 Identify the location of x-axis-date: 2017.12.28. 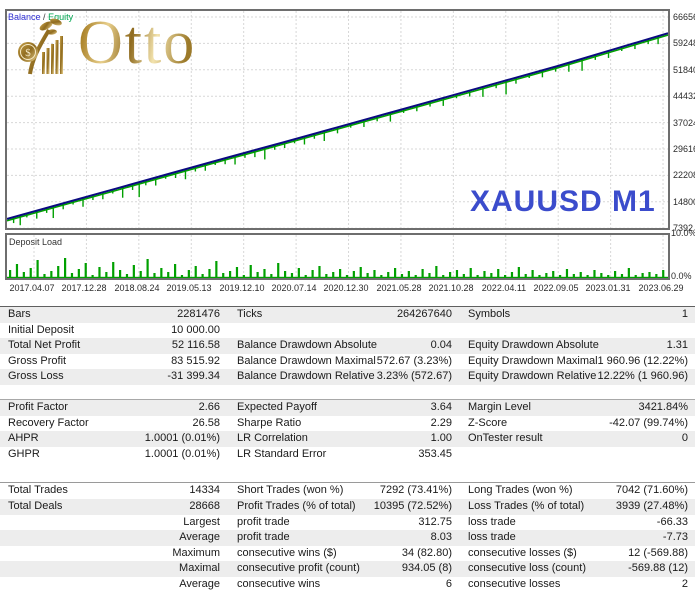
(84, 288).